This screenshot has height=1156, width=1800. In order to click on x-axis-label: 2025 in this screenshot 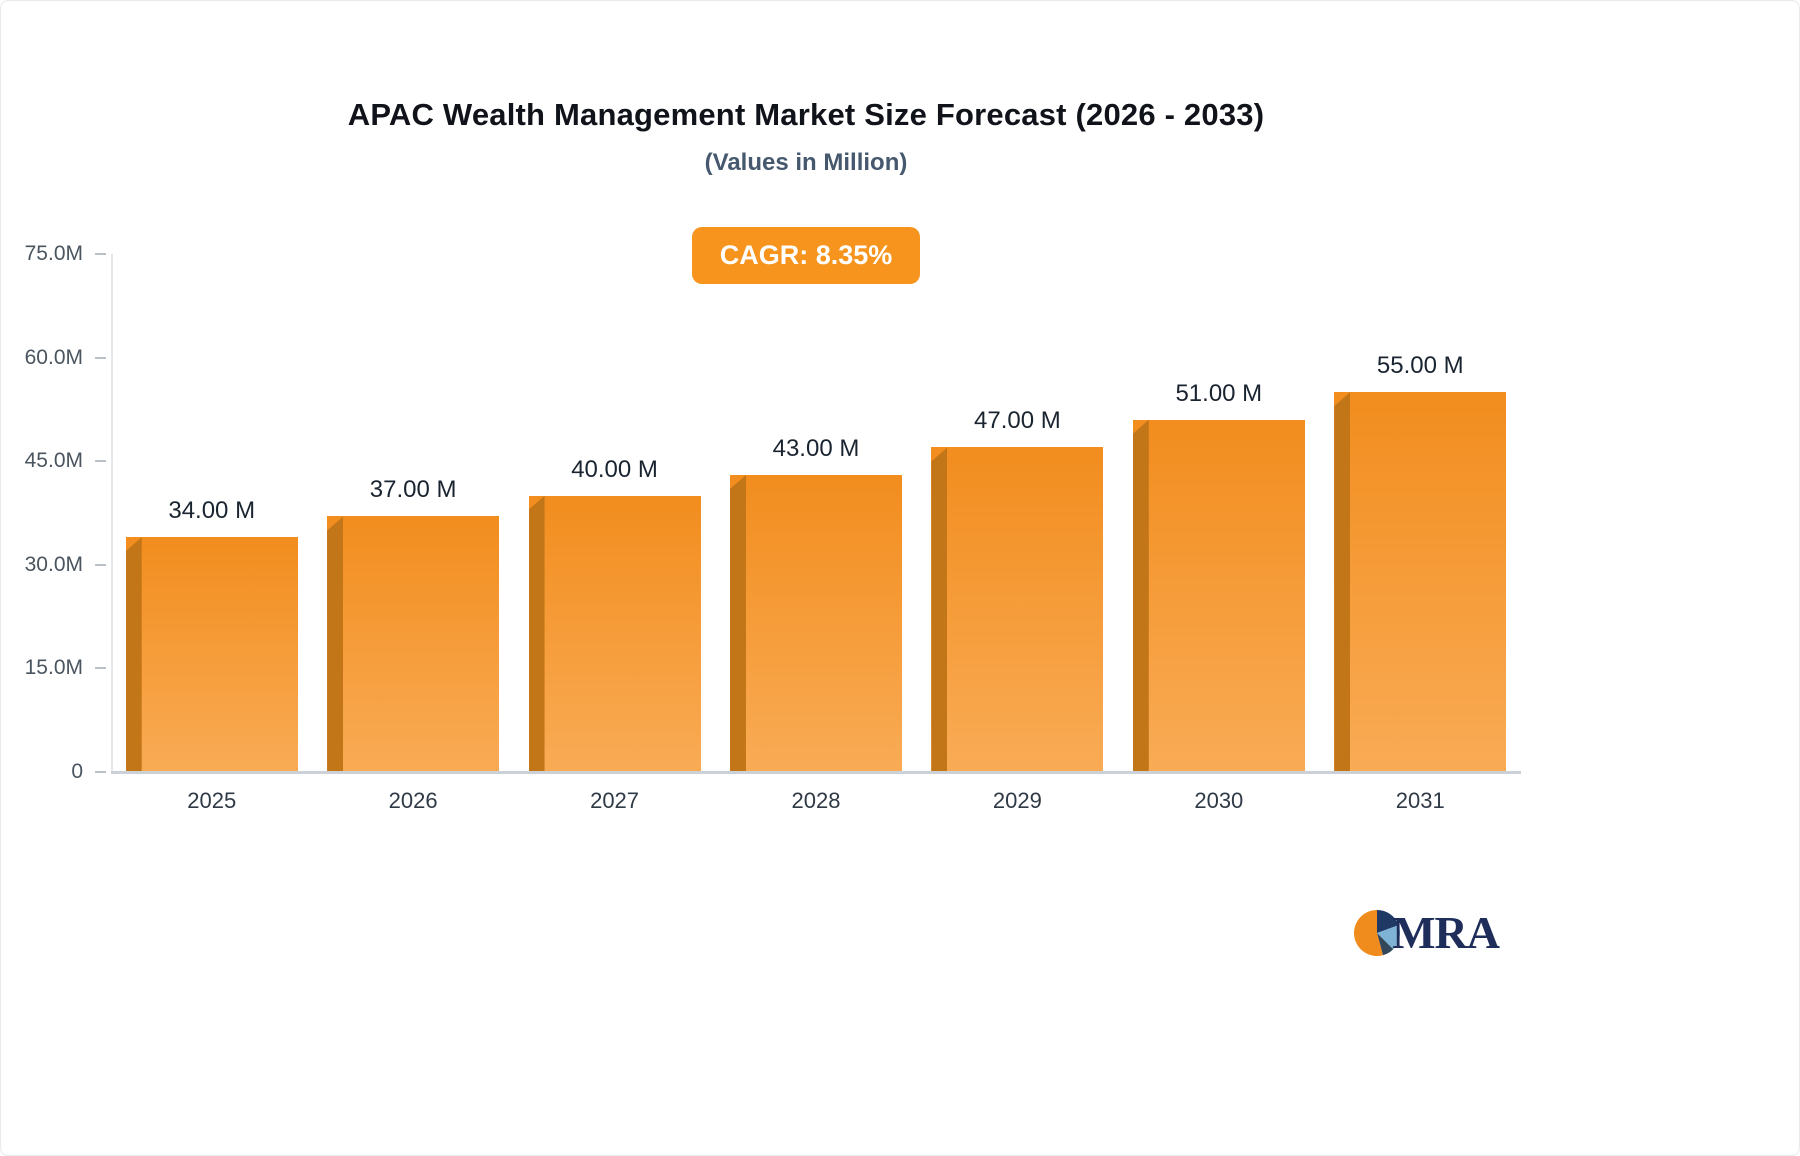, I will do `click(212, 800)`.